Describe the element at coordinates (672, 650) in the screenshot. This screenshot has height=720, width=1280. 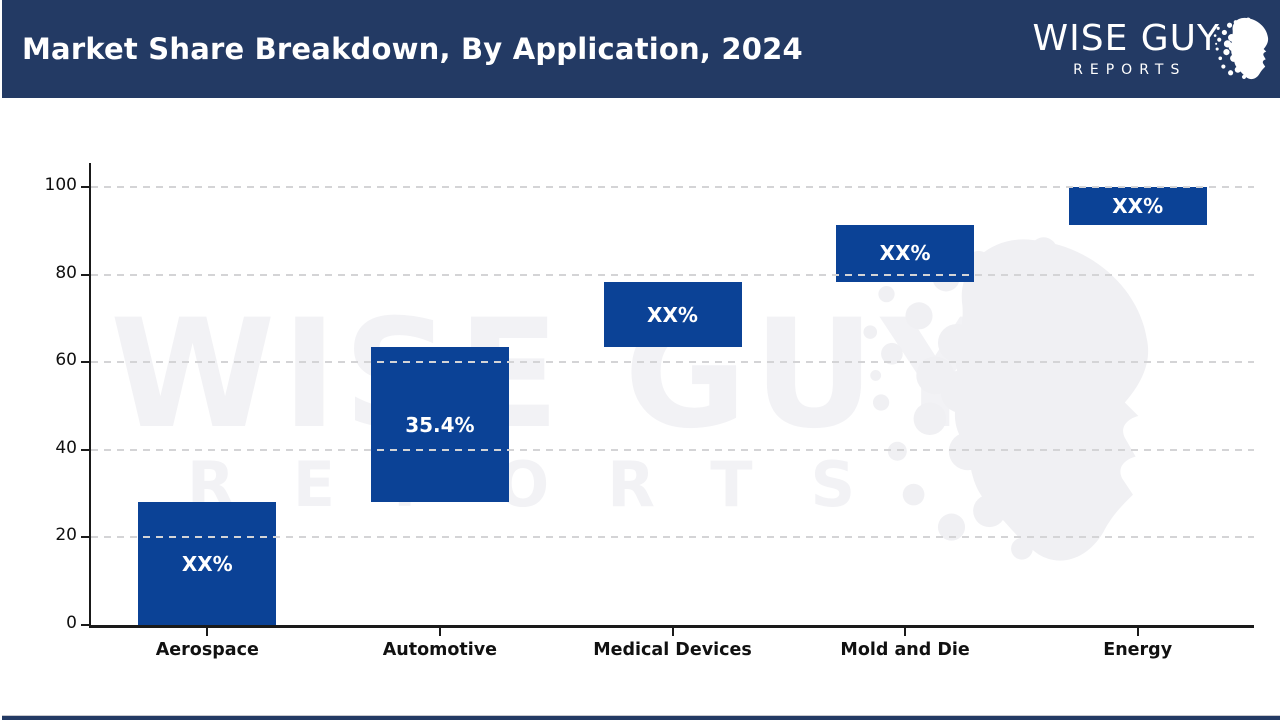
I see `x-tick-label-2: Medical Devices` at that location.